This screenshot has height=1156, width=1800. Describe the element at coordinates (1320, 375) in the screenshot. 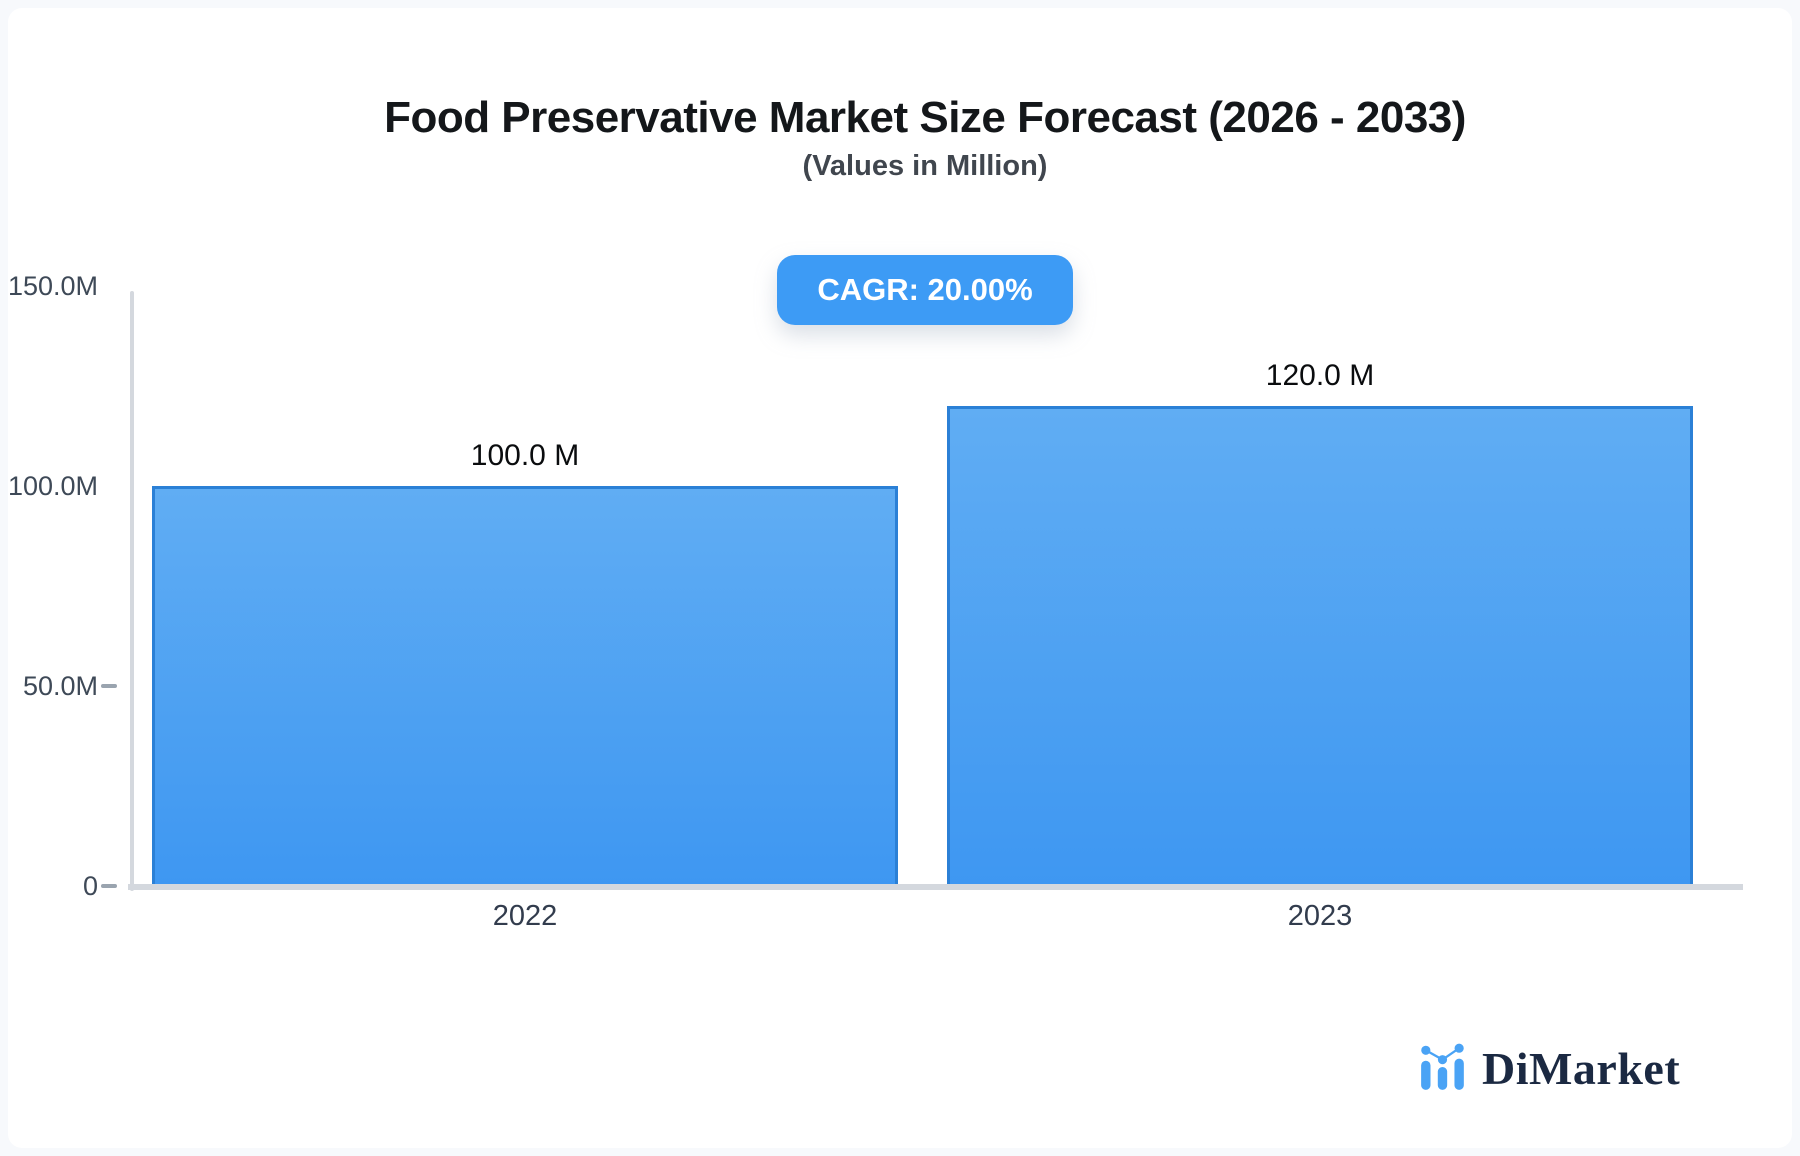

I see `bar-value-label: 120.0 M` at that location.